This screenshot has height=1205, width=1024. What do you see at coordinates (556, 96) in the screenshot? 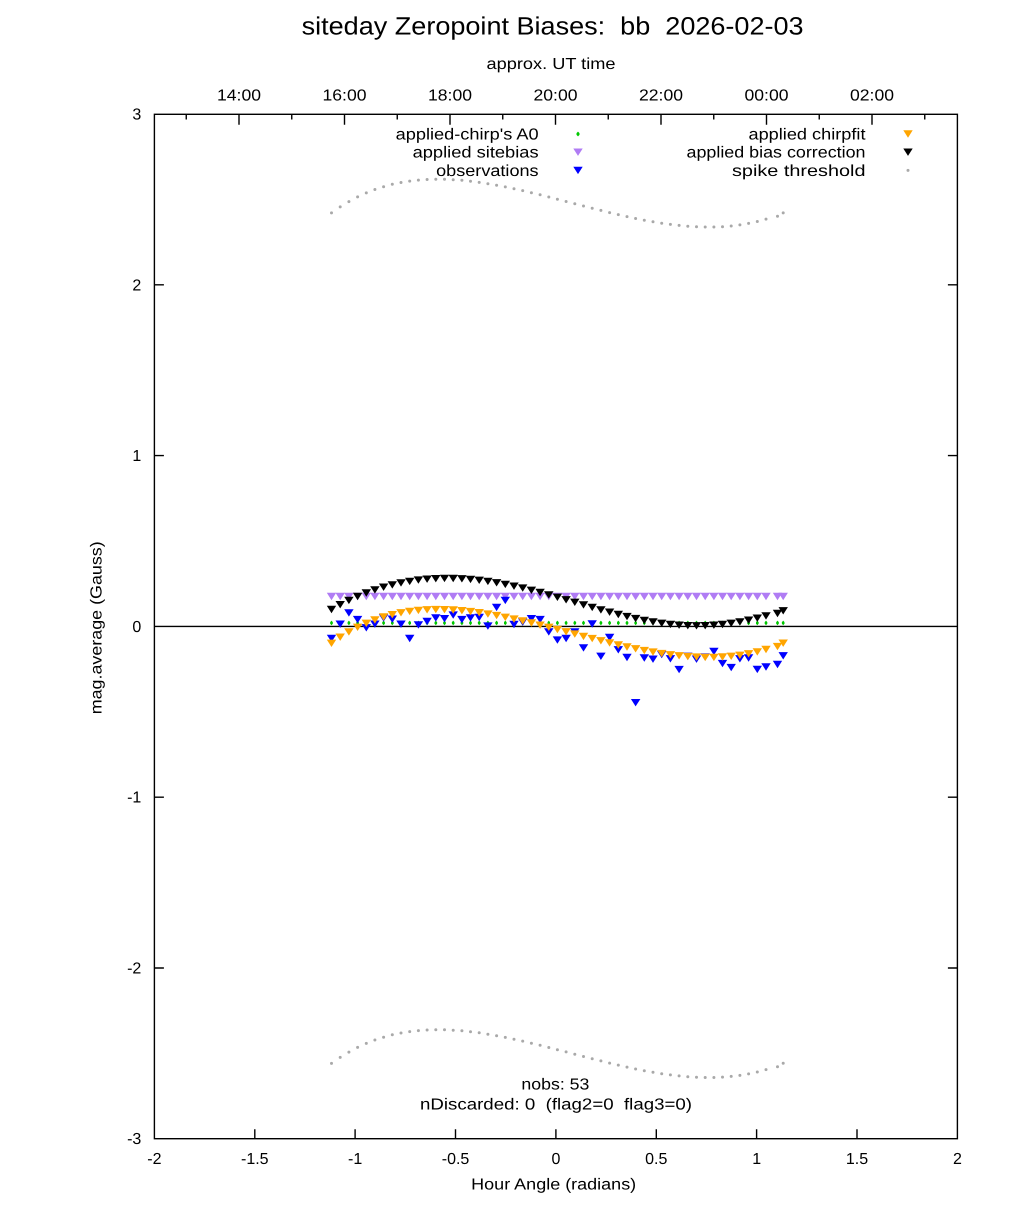
I see `svg-text: 20:00` at bounding box center [556, 96].